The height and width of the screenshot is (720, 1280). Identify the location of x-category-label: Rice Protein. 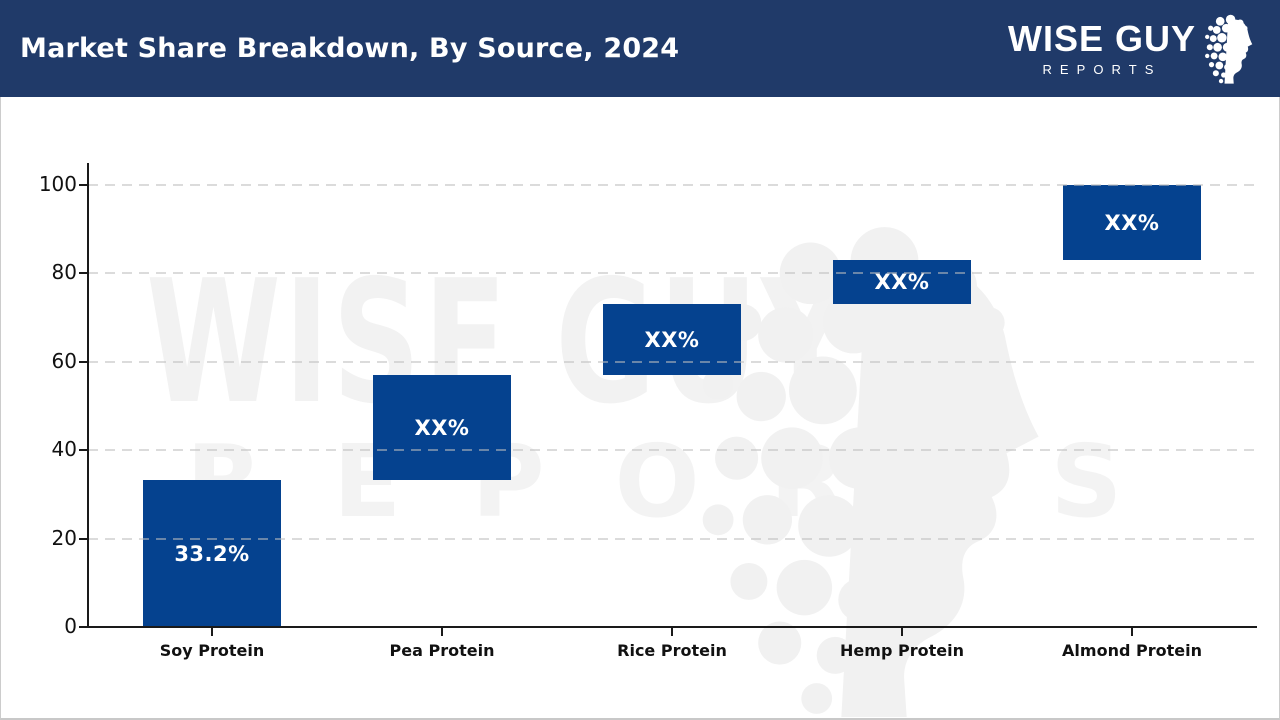
(672, 650).